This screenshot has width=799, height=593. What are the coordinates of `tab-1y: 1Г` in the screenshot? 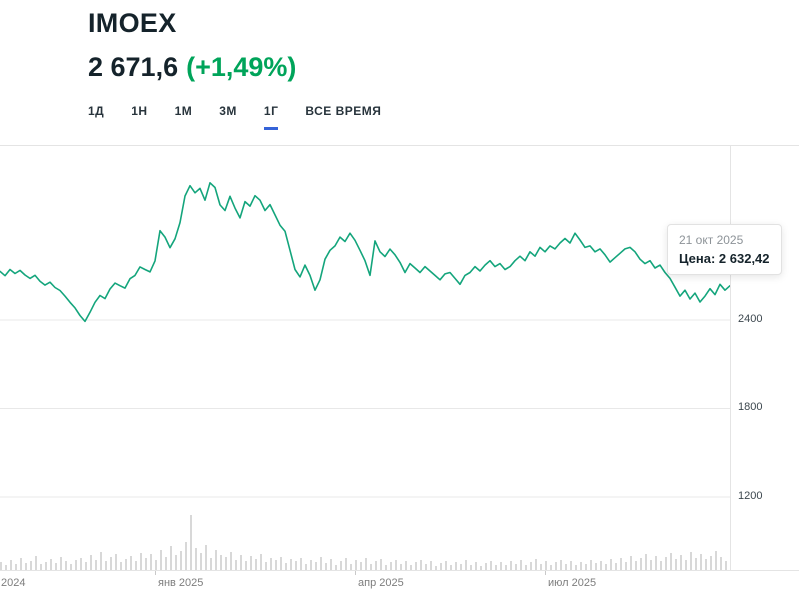 It's located at (271, 117).